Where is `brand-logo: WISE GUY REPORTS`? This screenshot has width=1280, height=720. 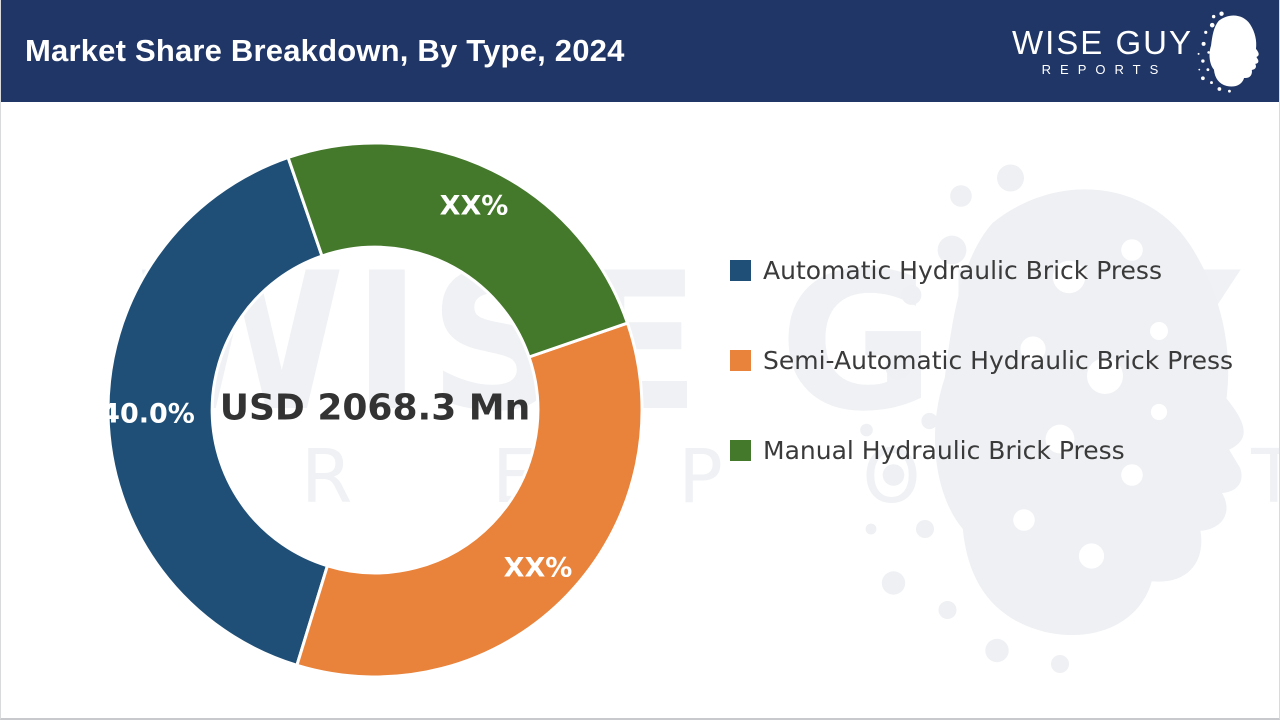
brand-logo: WISE GUY REPORTS is located at coordinates (1136, 51).